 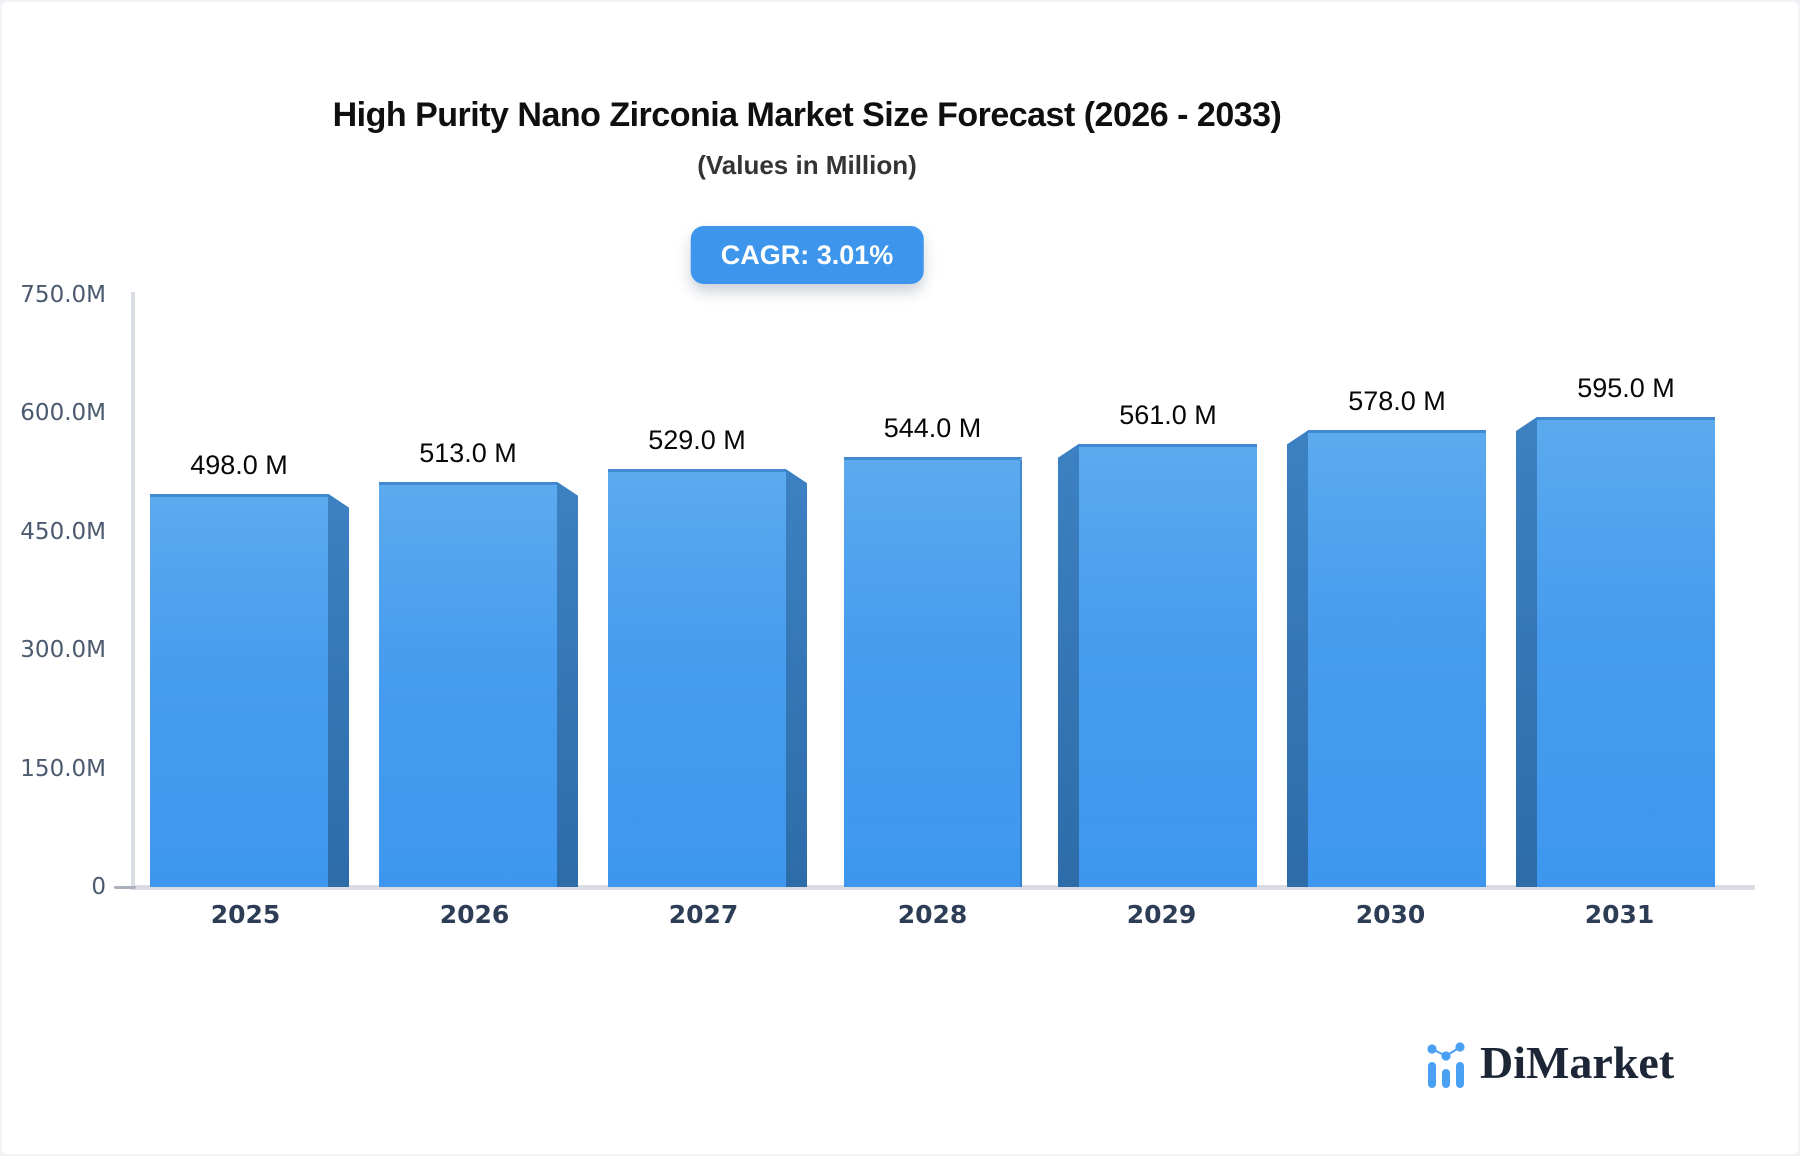 What do you see at coordinates (807, 255) in the screenshot?
I see `cagr-badge: CAGR: 3.01%` at bounding box center [807, 255].